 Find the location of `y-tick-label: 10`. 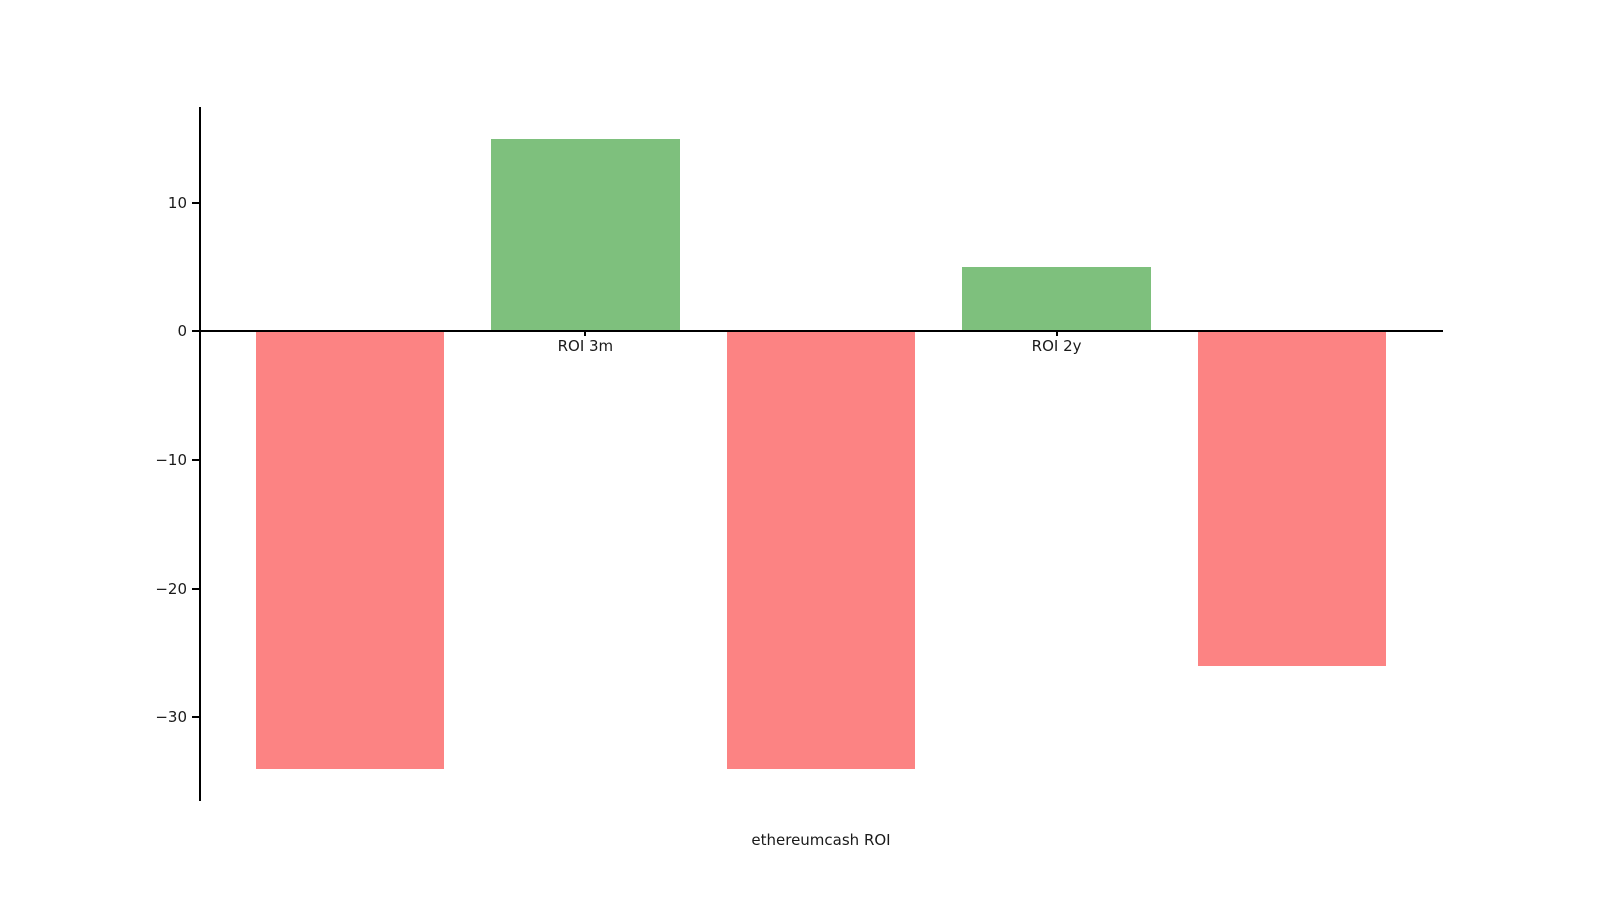

y-tick-label: 10 is located at coordinates (177, 202).